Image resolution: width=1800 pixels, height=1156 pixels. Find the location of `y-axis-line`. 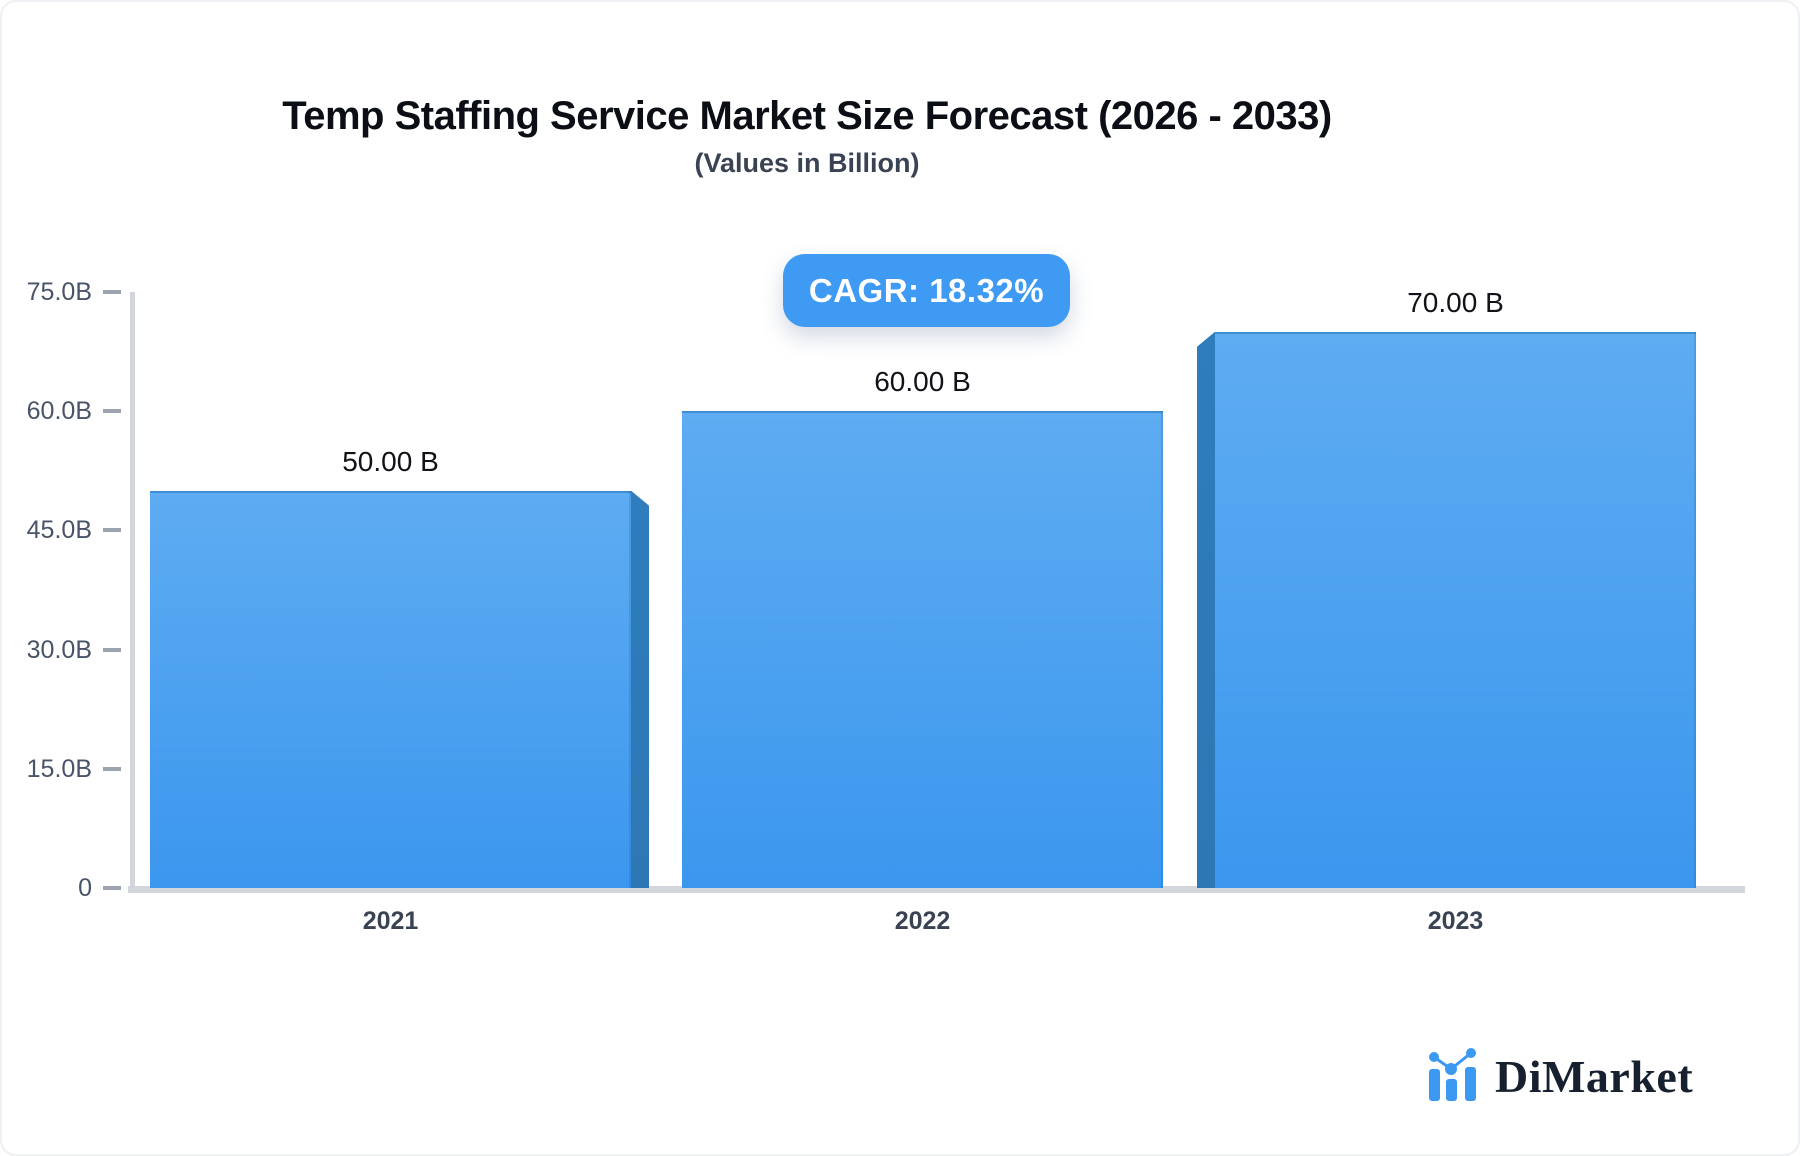

y-axis-line is located at coordinates (132, 590).